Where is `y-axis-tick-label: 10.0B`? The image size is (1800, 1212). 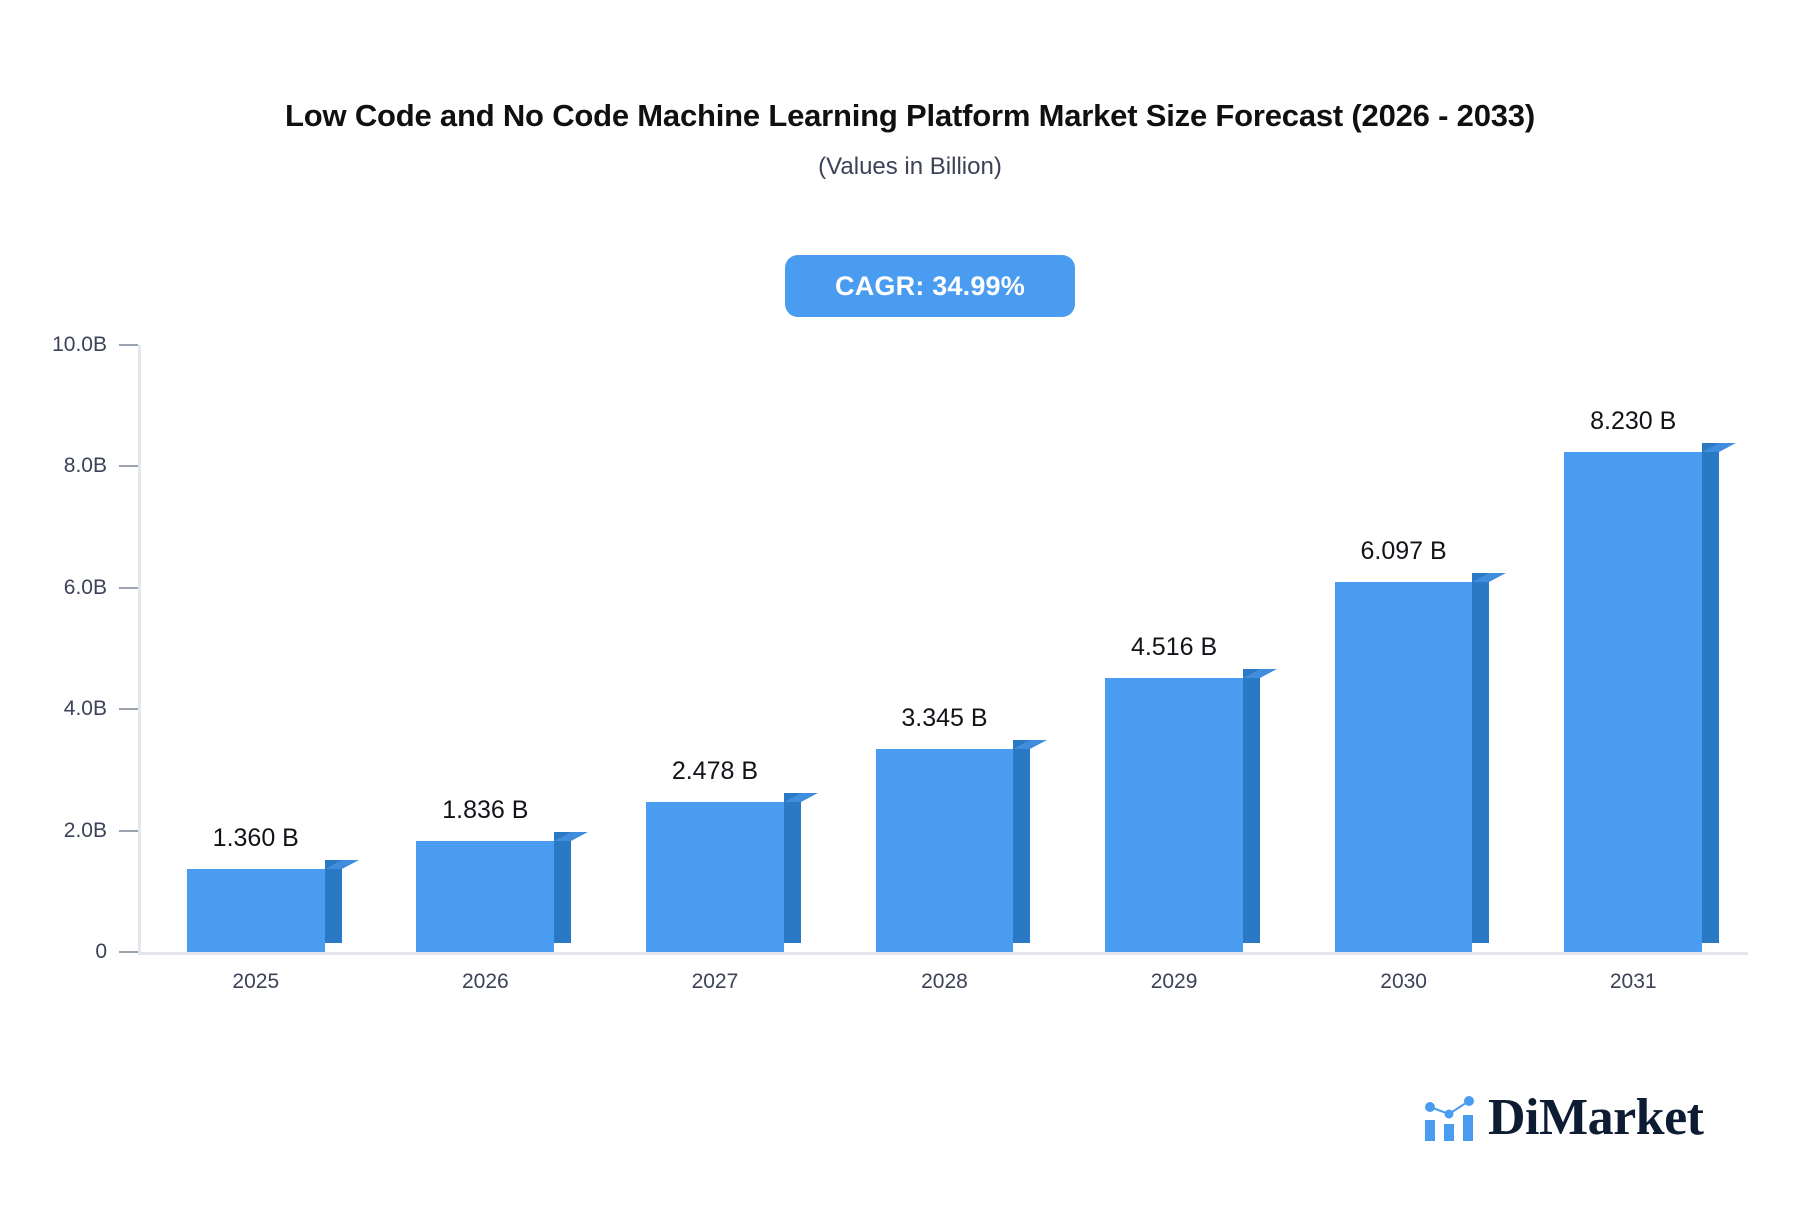 y-axis-tick-label: 10.0B is located at coordinates (79, 344).